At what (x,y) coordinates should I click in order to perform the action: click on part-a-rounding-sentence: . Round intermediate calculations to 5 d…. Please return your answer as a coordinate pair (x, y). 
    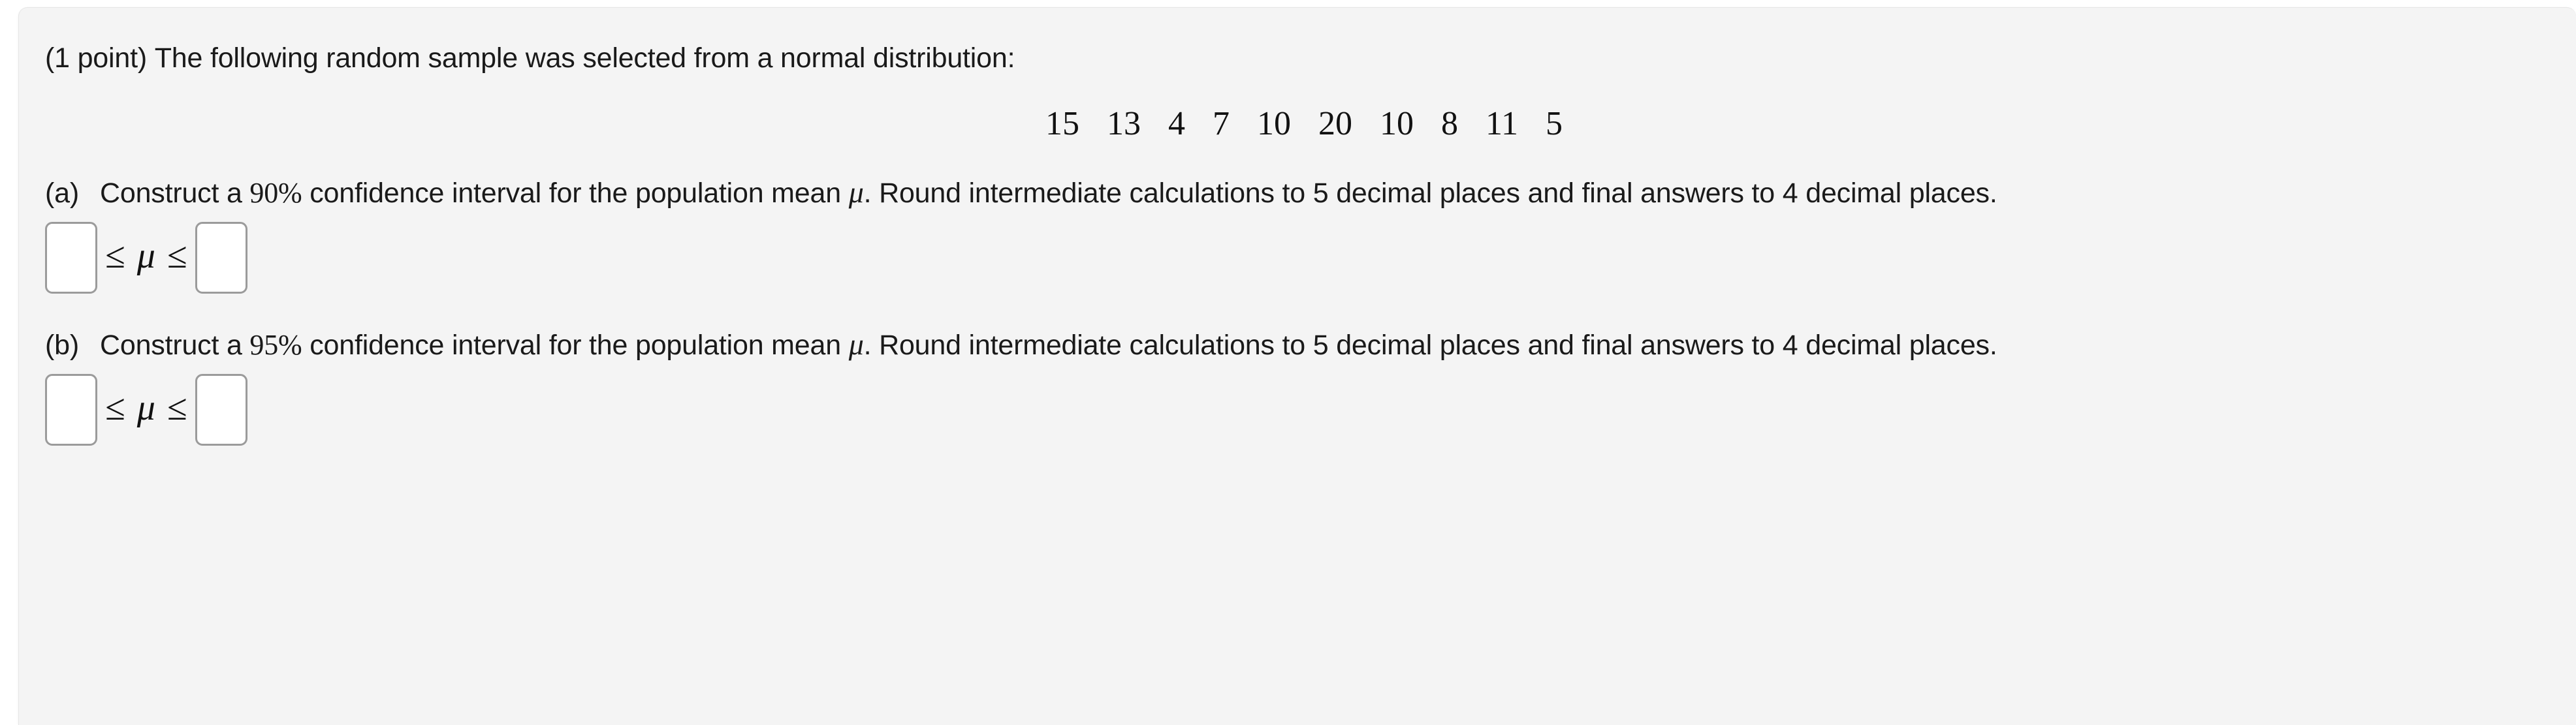
    Looking at the image, I should click on (1430, 193).